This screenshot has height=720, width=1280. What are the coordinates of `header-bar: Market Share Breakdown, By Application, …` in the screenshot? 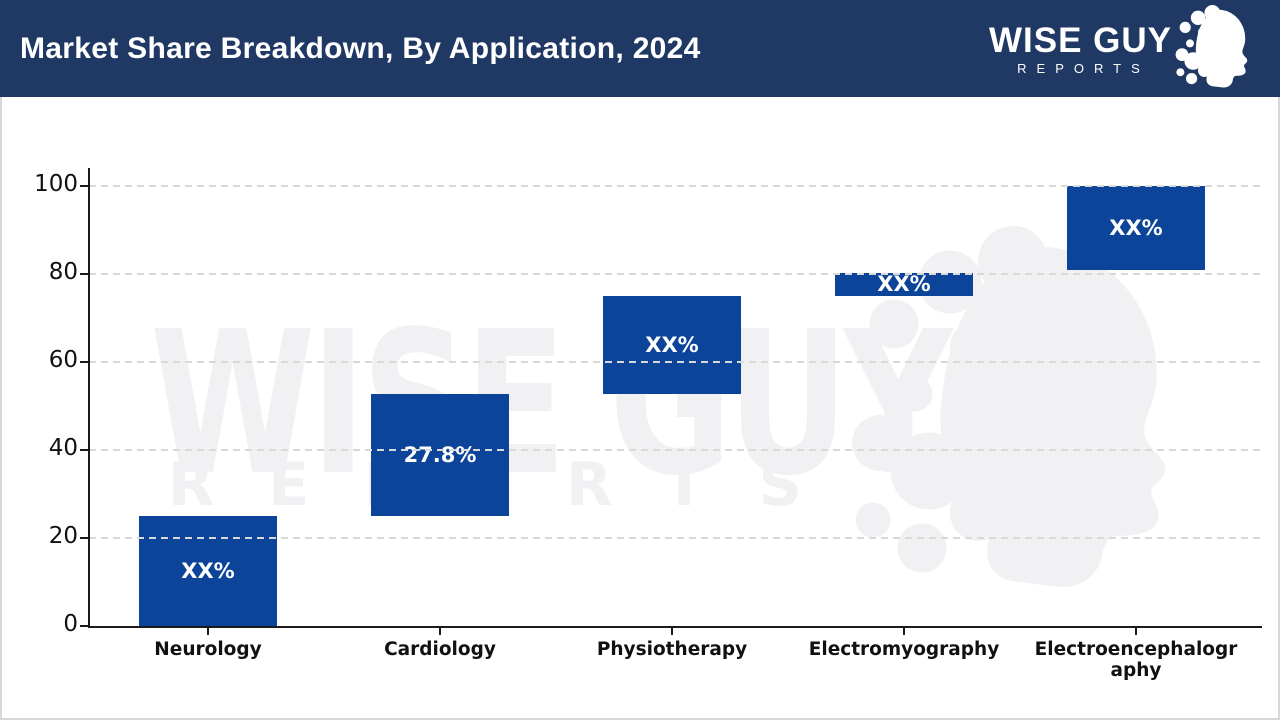 It's located at (640, 48).